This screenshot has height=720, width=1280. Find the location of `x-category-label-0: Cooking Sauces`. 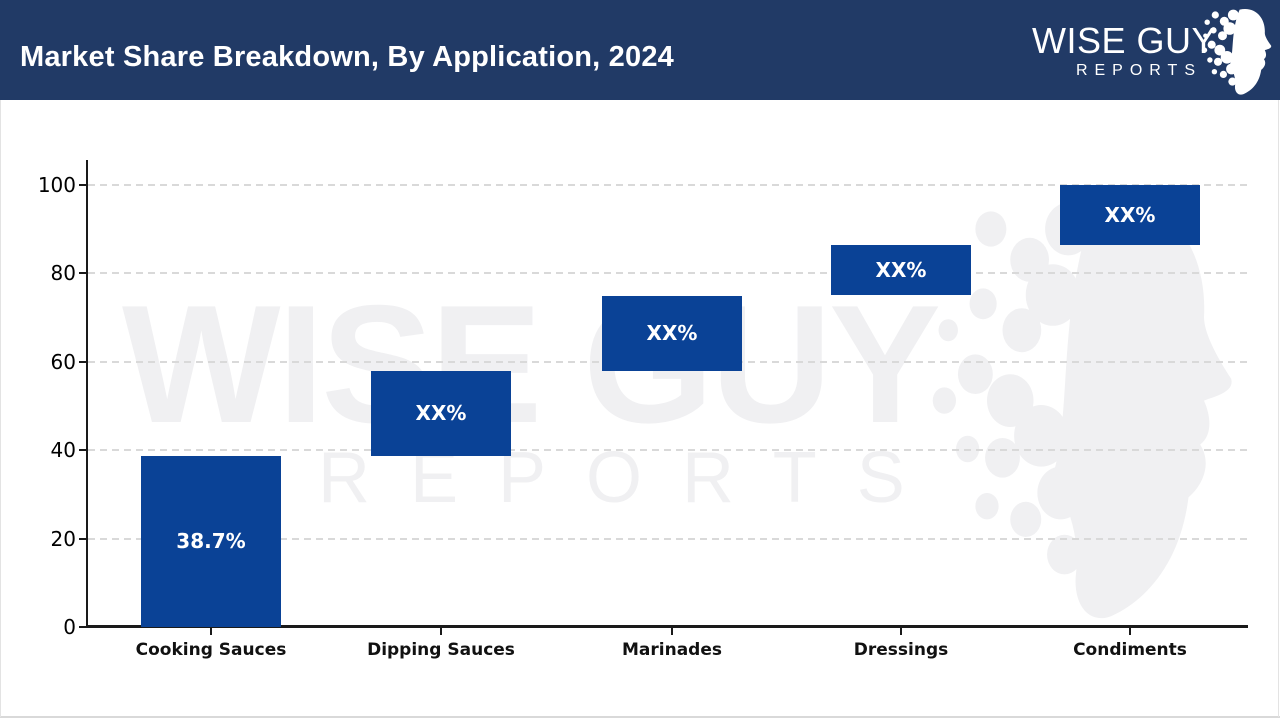

x-category-label-0: Cooking Sauces is located at coordinates (211, 650).